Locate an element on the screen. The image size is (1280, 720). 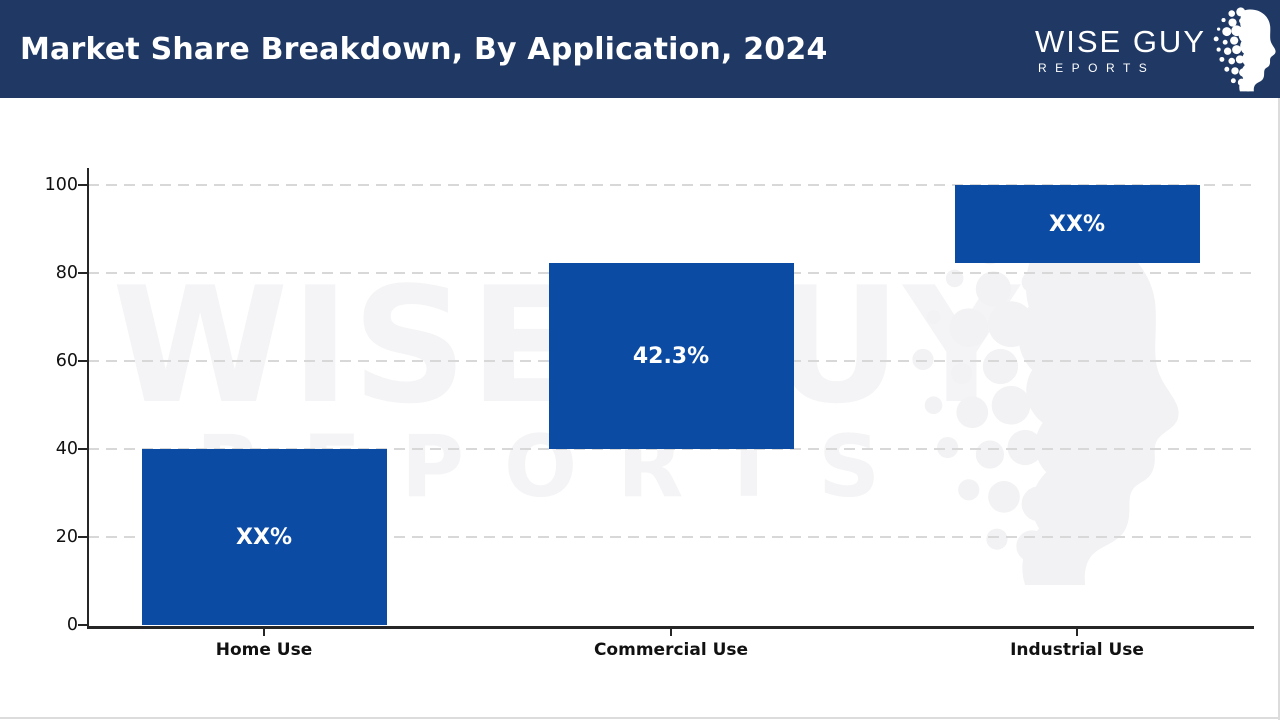
x-axis-category-label: Commercial Use is located at coordinates (671, 650).